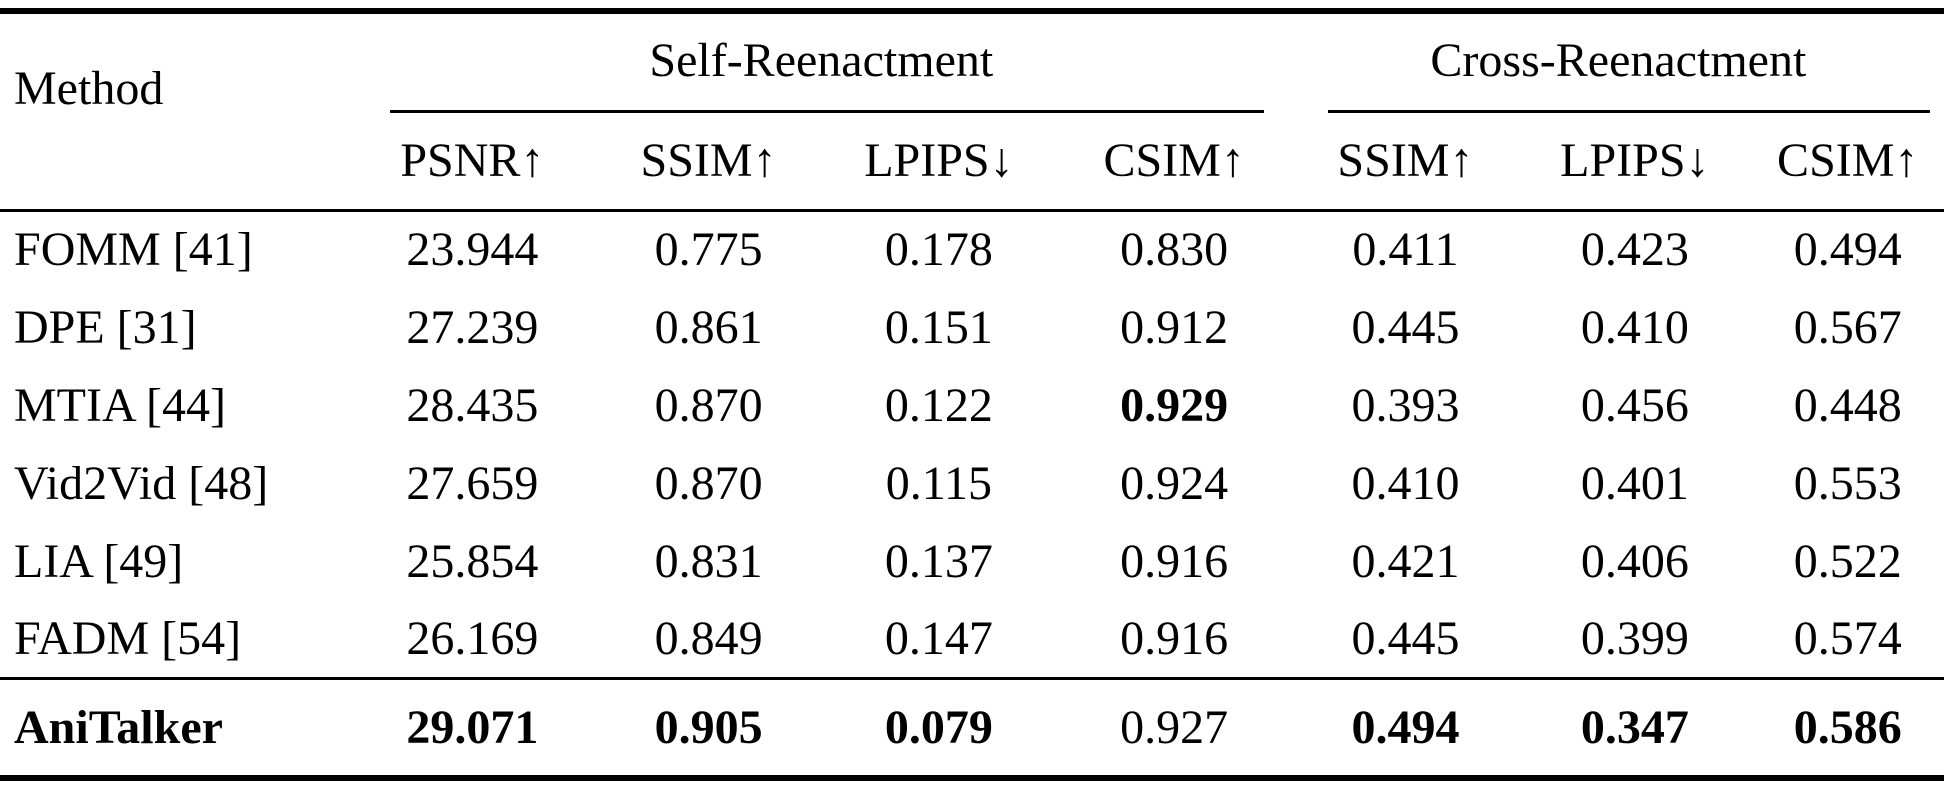  What do you see at coordinates (938, 327) in the screenshot?
I see `value-cell: 0.151` at bounding box center [938, 327].